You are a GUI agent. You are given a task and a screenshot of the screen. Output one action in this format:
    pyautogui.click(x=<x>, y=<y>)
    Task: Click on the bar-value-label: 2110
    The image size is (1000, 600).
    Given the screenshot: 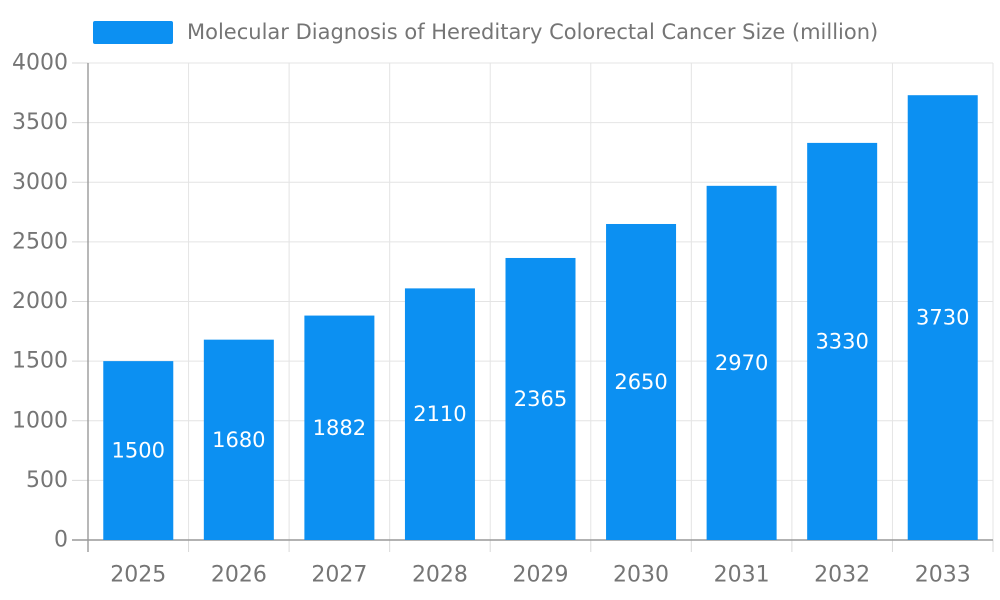 What is the action you would take?
    pyautogui.click(x=439, y=414)
    